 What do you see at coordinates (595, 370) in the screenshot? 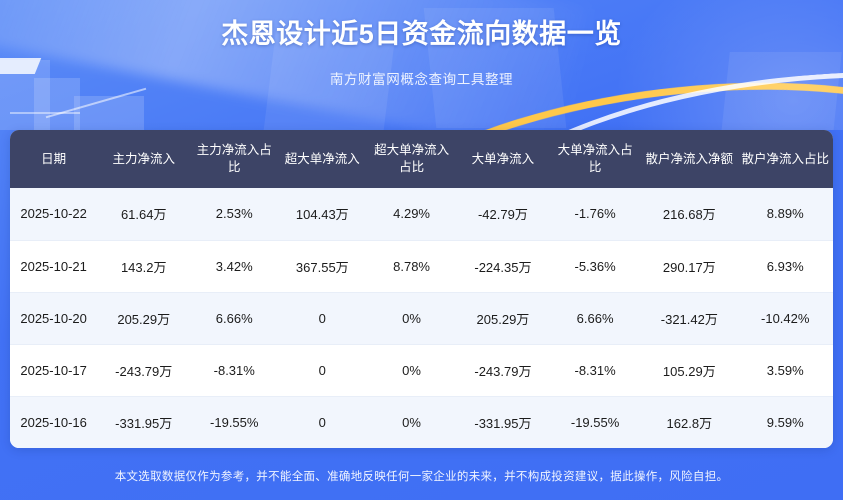
I see `cell-lg-pct: -8.31%` at bounding box center [595, 370].